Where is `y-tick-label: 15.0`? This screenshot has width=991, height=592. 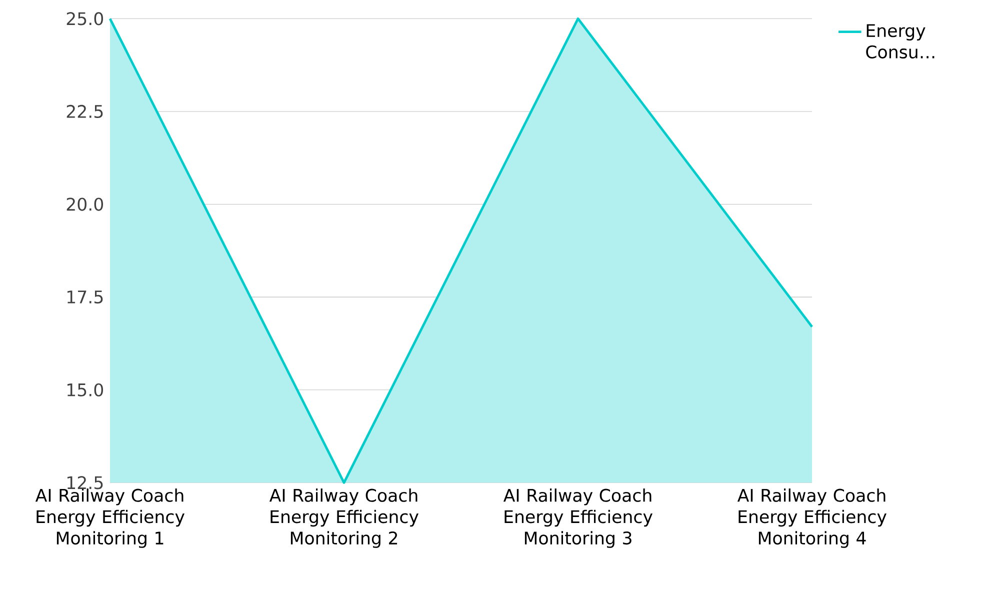
y-tick-label: 15.0 is located at coordinates (85, 389).